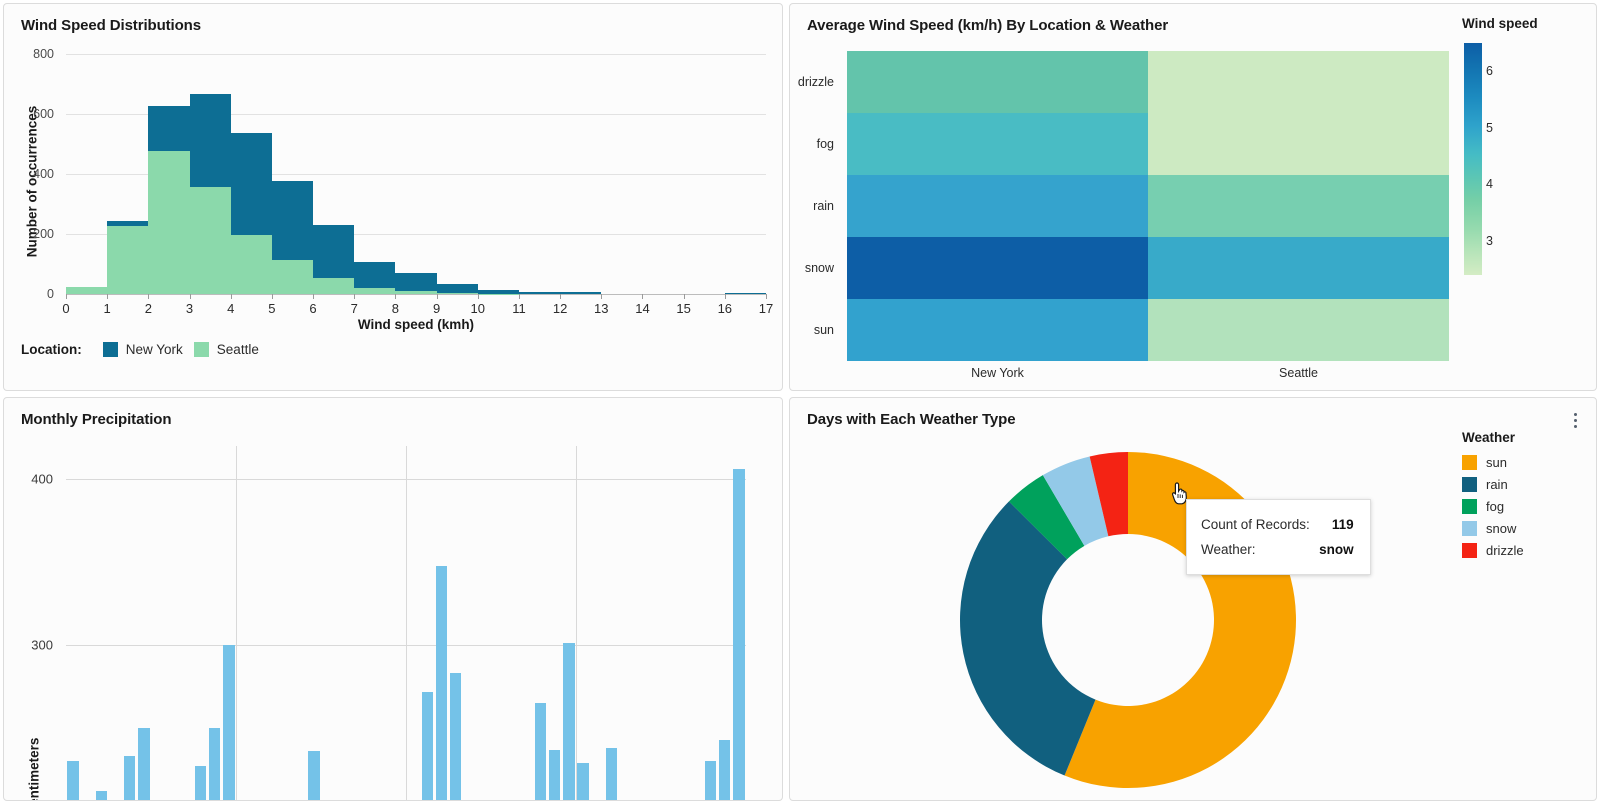  Describe the element at coordinates (1527, 550) in the screenshot. I see `donut-legend-item-drizzle: drizzle` at that location.